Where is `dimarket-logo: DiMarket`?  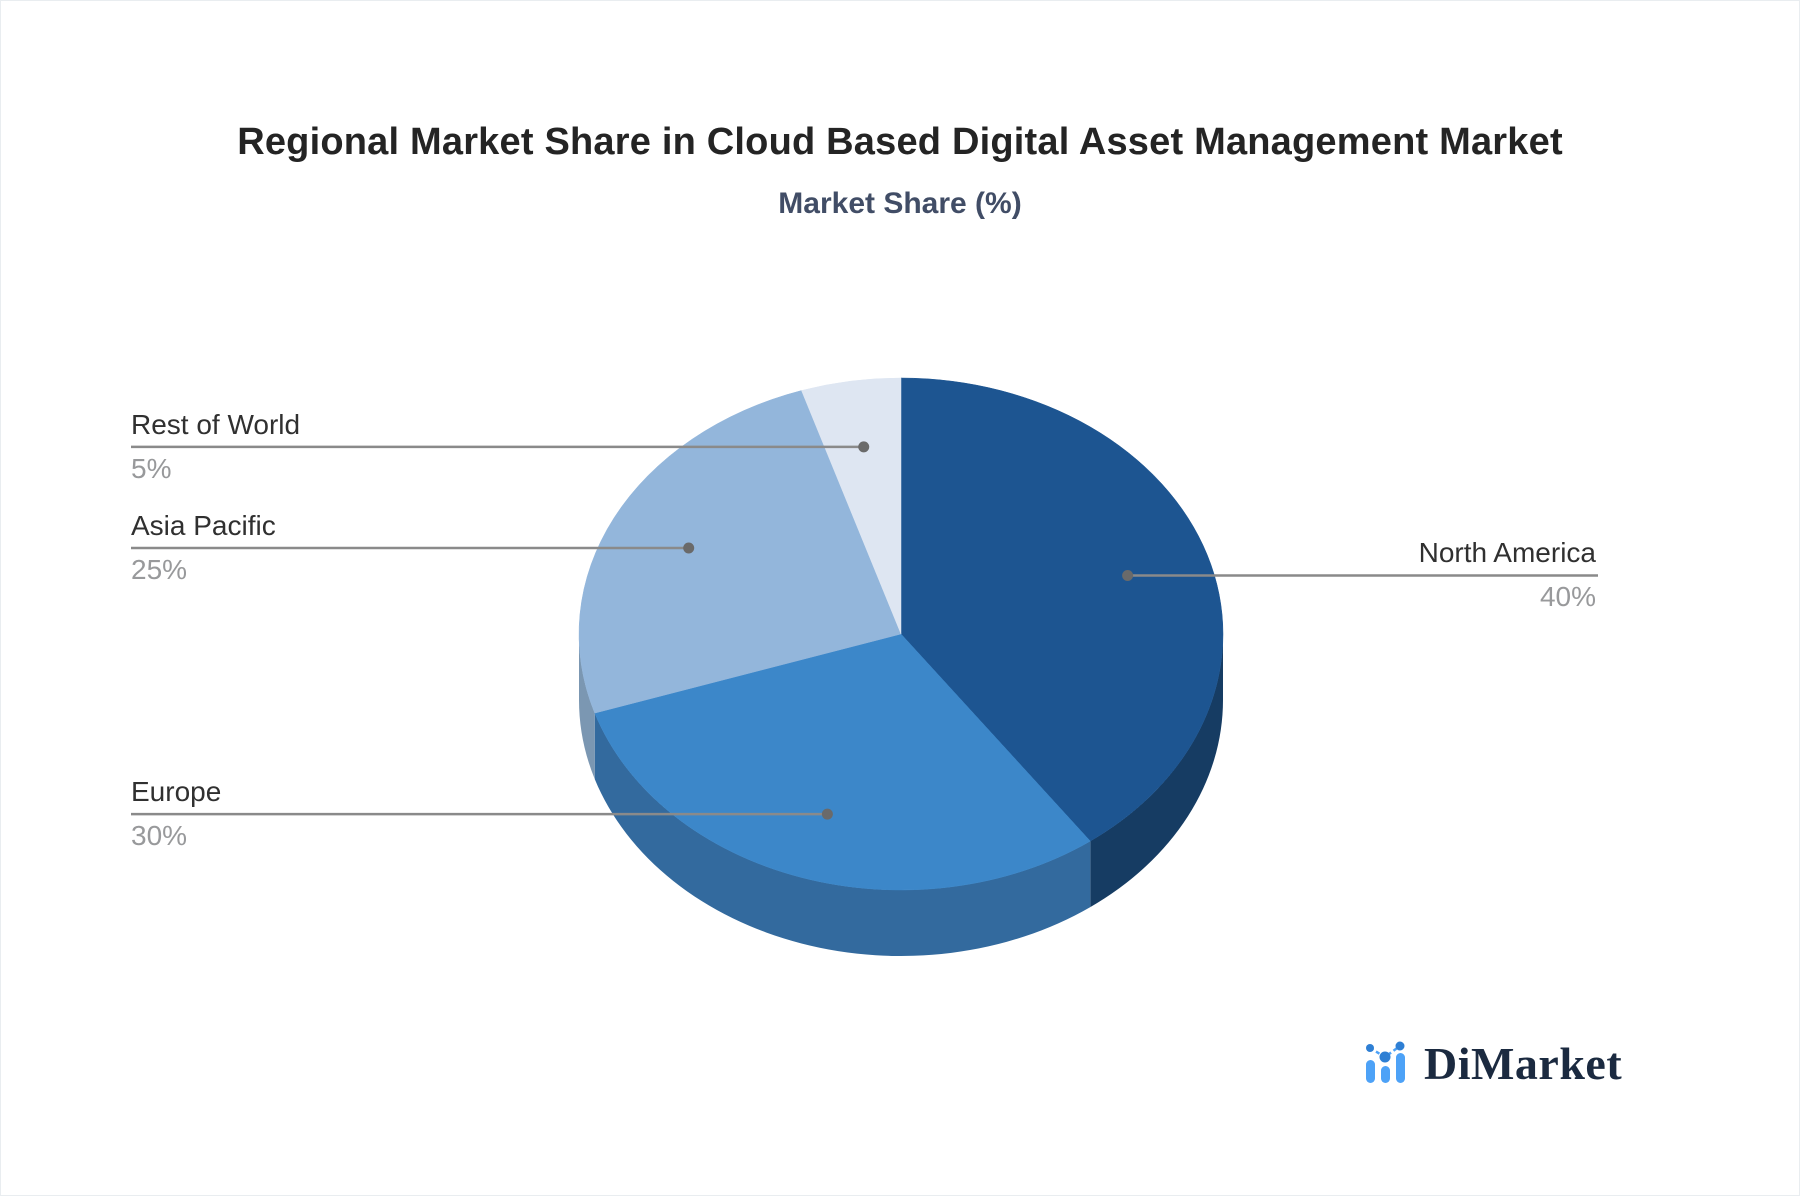 dimarket-logo: DiMarket is located at coordinates (1493, 1063).